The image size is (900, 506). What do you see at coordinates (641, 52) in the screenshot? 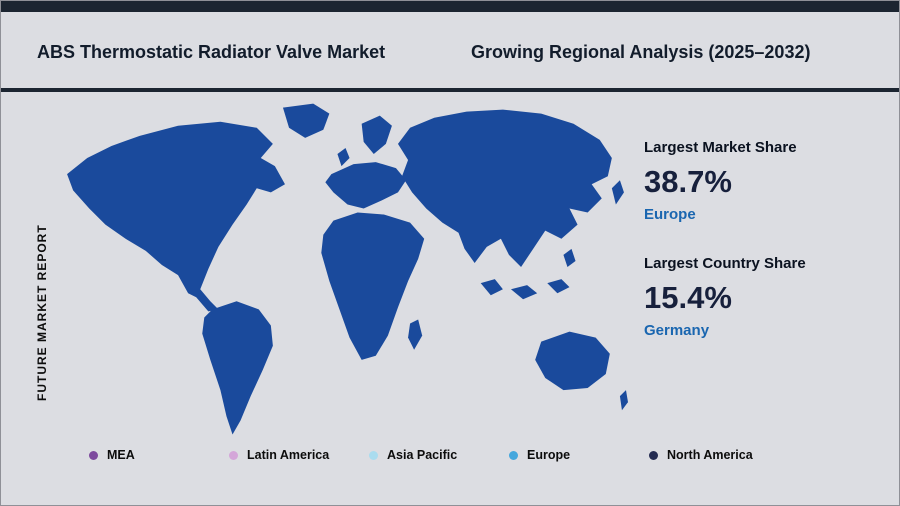
I see `page-subtitle: Growing Regional Analysis (2025–2032)` at bounding box center [641, 52].